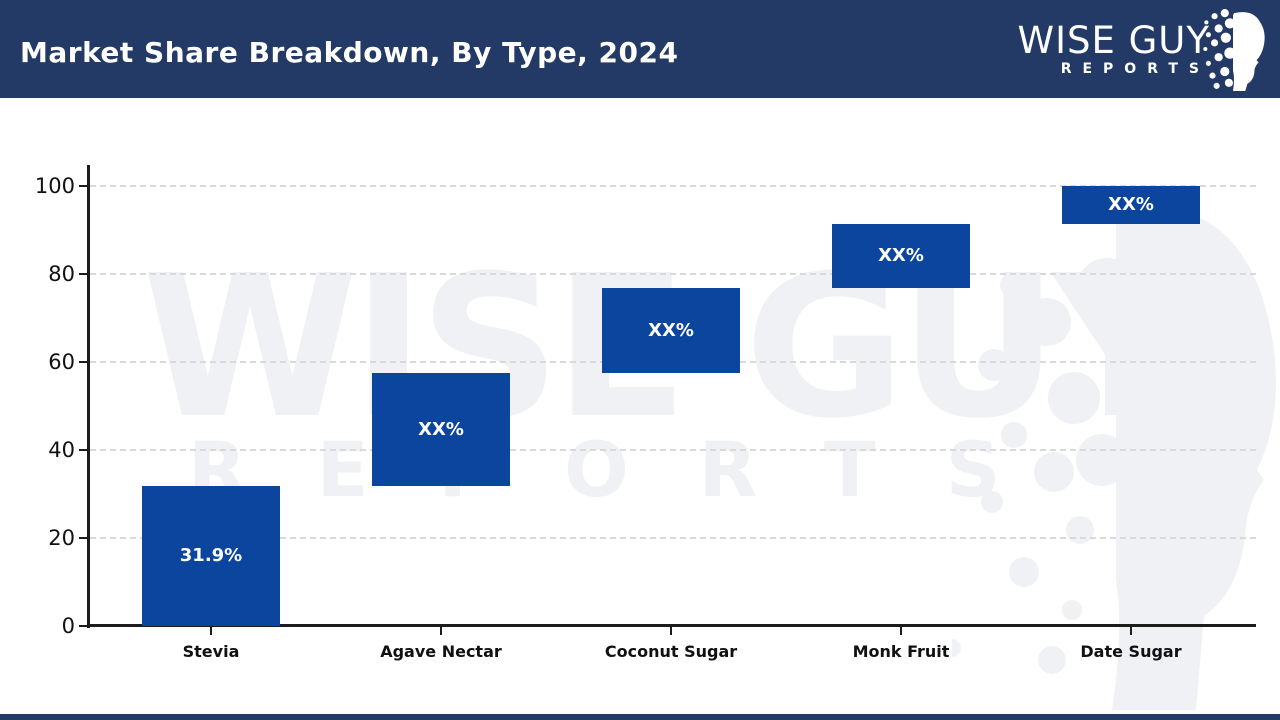  What do you see at coordinates (901, 651) in the screenshot?
I see `x-category-label: Monk Fruit` at bounding box center [901, 651].